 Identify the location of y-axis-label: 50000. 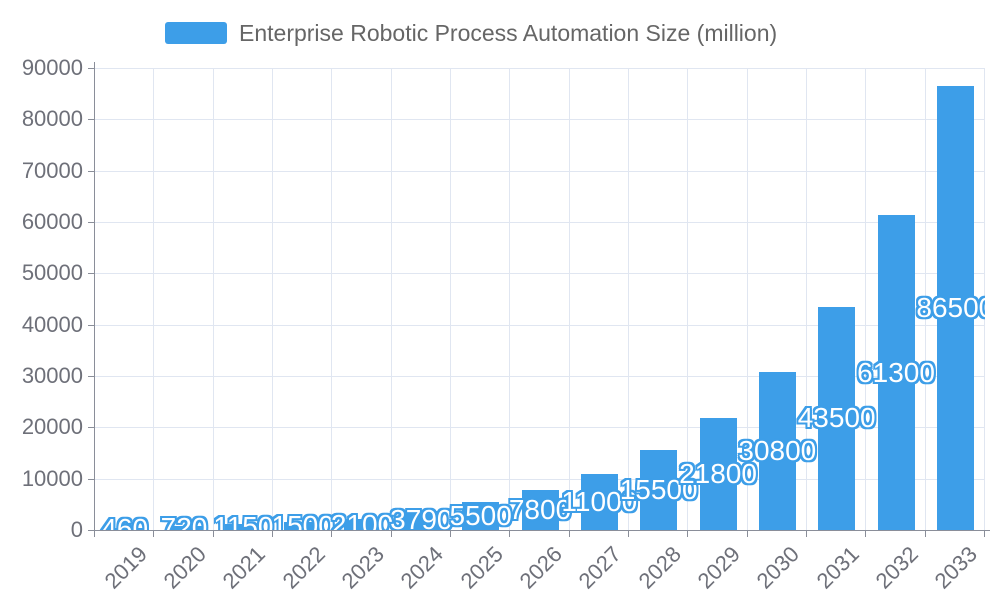
(52, 273).